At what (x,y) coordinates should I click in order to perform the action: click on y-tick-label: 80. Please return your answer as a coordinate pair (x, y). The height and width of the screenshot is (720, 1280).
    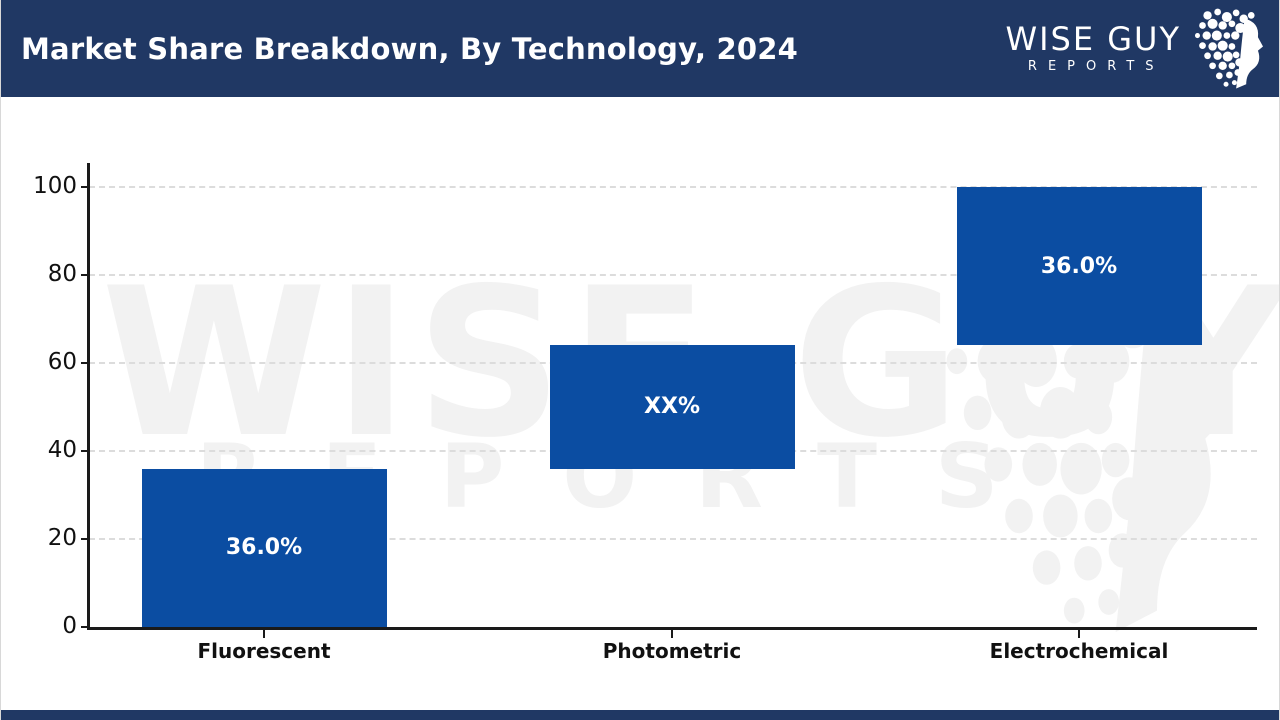
    Looking at the image, I should click on (62, 274).